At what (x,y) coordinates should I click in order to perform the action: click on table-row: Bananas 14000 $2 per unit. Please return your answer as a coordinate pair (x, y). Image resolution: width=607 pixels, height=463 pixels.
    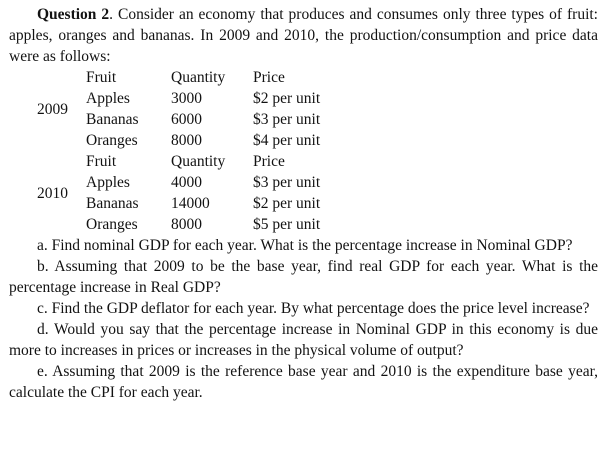
    Looking at the image, I should click on (342, 203).